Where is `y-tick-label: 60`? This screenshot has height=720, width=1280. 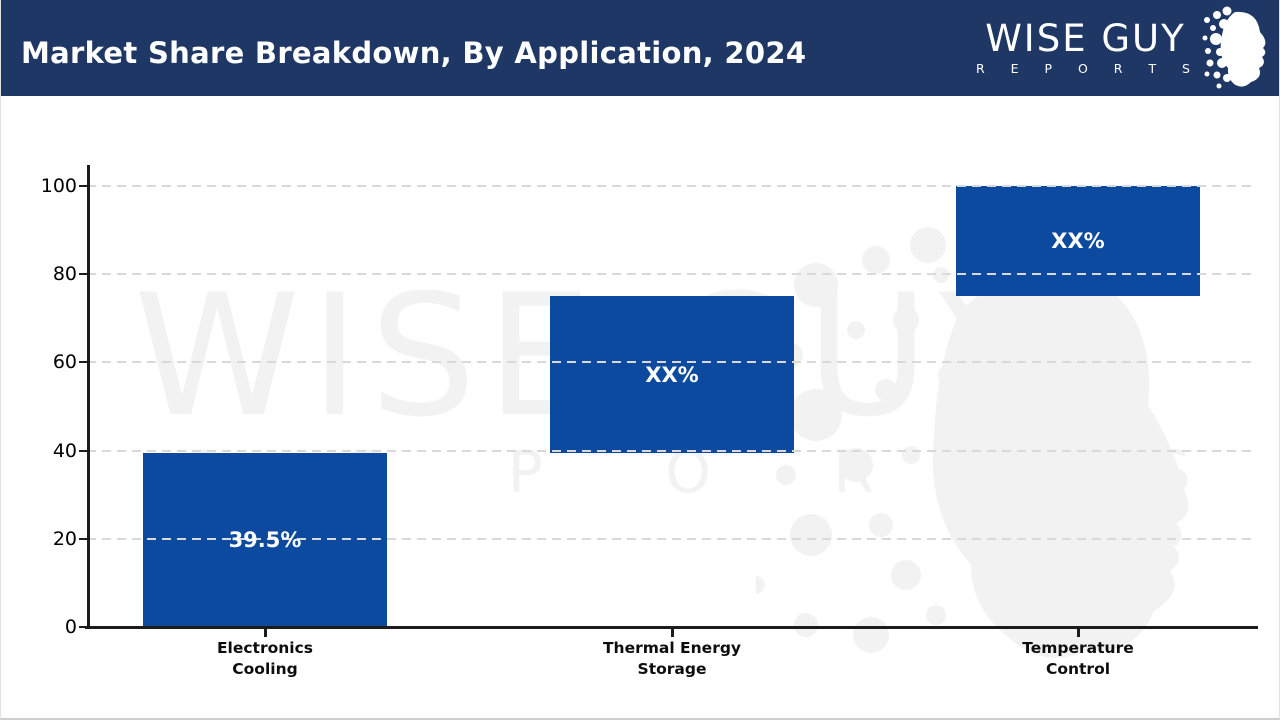
y-tick-label: 60 is located at coordinates (64, 362).